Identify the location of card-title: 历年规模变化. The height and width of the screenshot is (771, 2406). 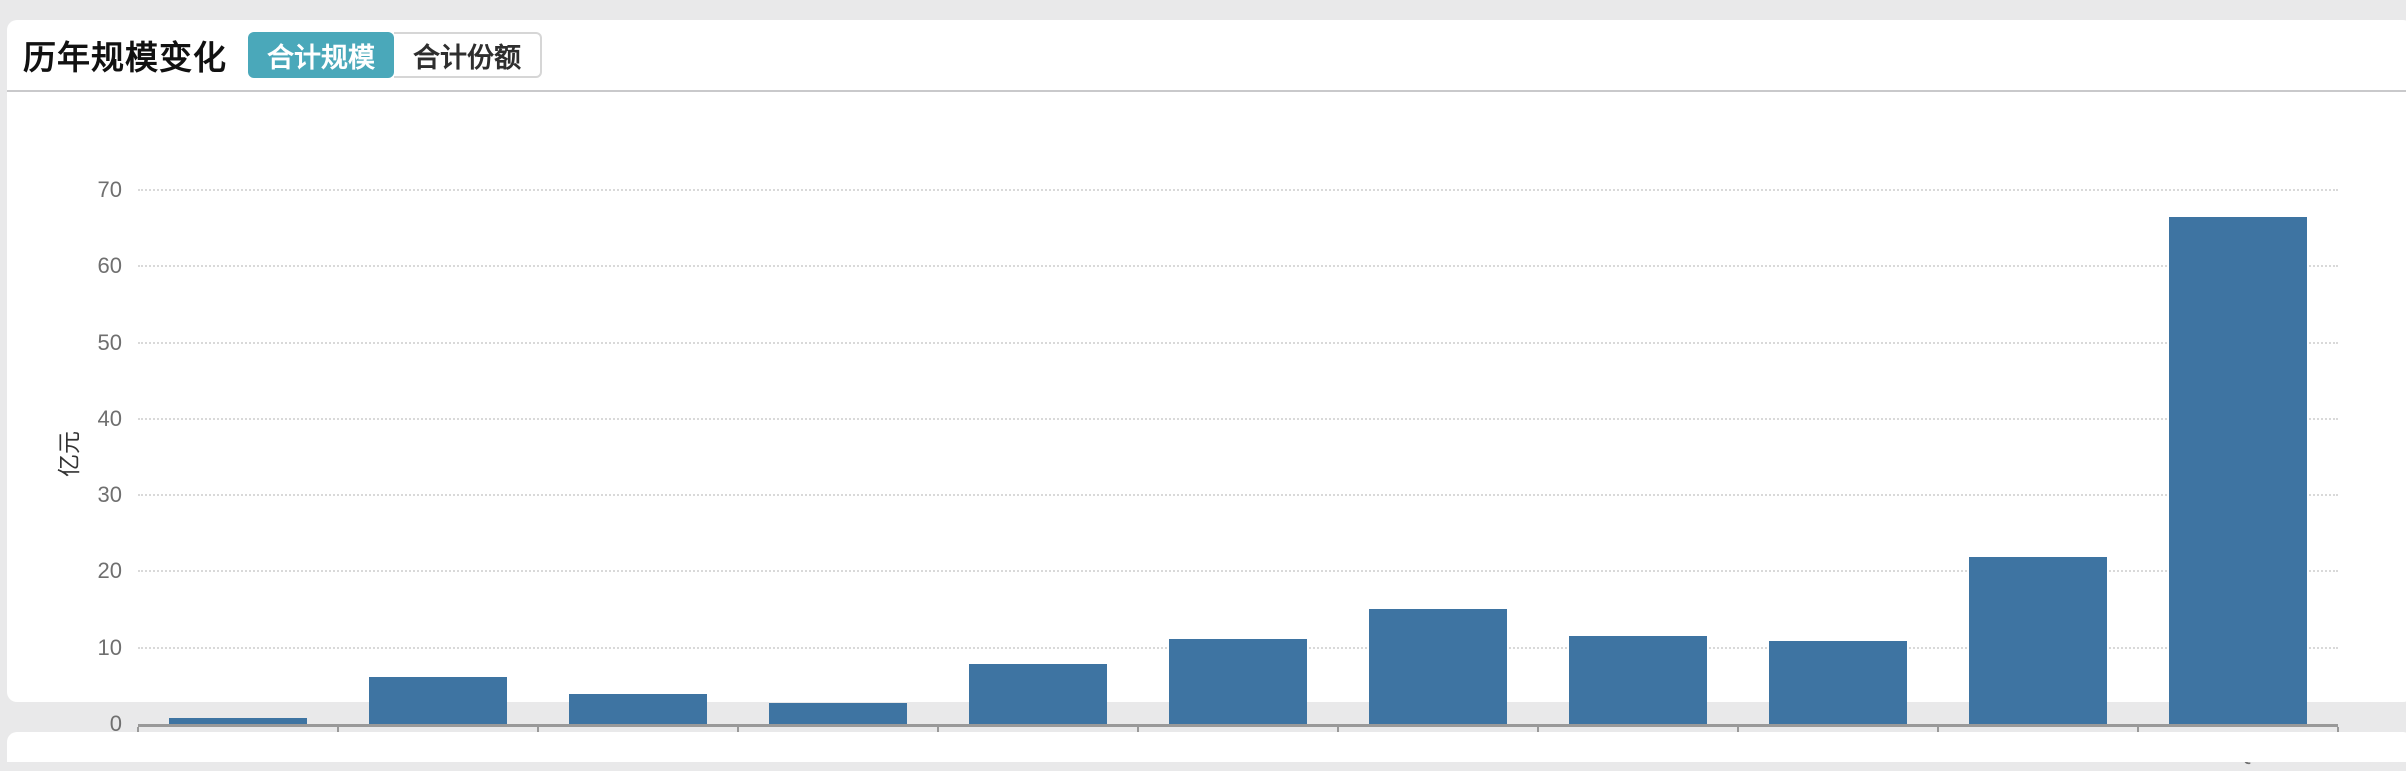
(125, 57).